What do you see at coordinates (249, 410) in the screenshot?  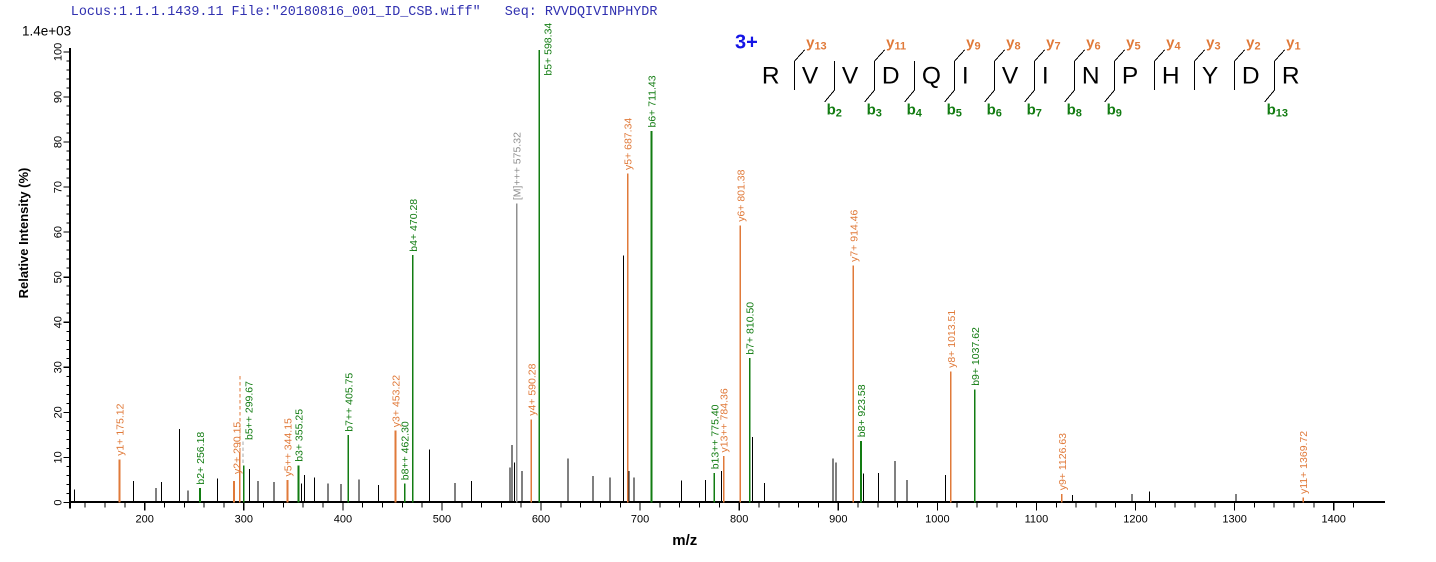 I see `svg-text: b5++ 299.67` at bounding box center [249, 410].